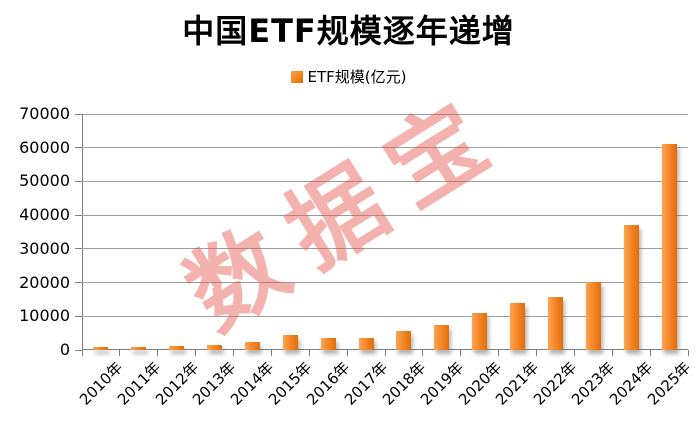 Image resolution: width=697 pixels, height=432 pixels. Describe the element at coordinates (328, 343) in the screenshot. I see `bar-2016年` at that location.